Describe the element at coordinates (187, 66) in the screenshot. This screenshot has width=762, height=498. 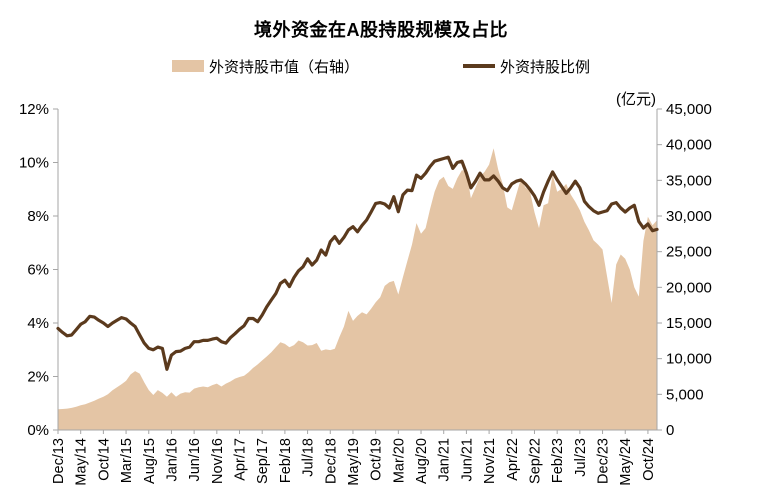
I see `area-swatch-icon` at that location.